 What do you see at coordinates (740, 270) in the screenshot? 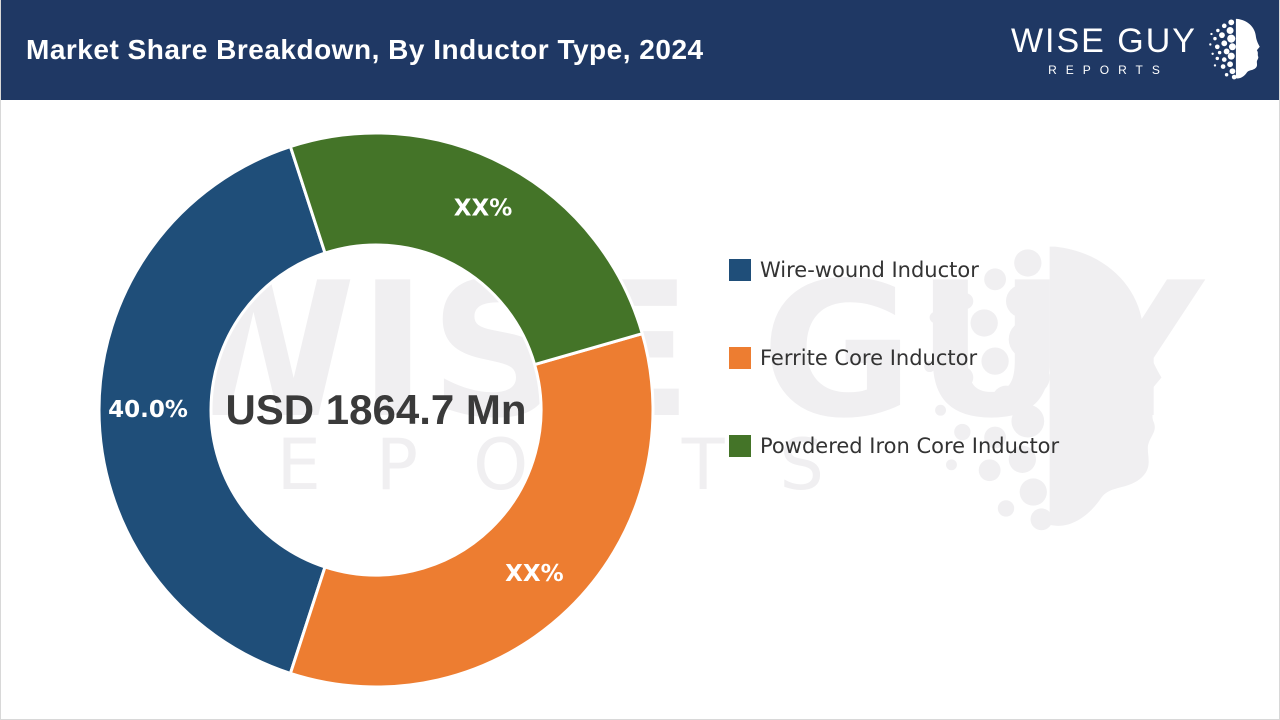
I see `legend-swatch-wire-wound` at bounding box center [740, 270].